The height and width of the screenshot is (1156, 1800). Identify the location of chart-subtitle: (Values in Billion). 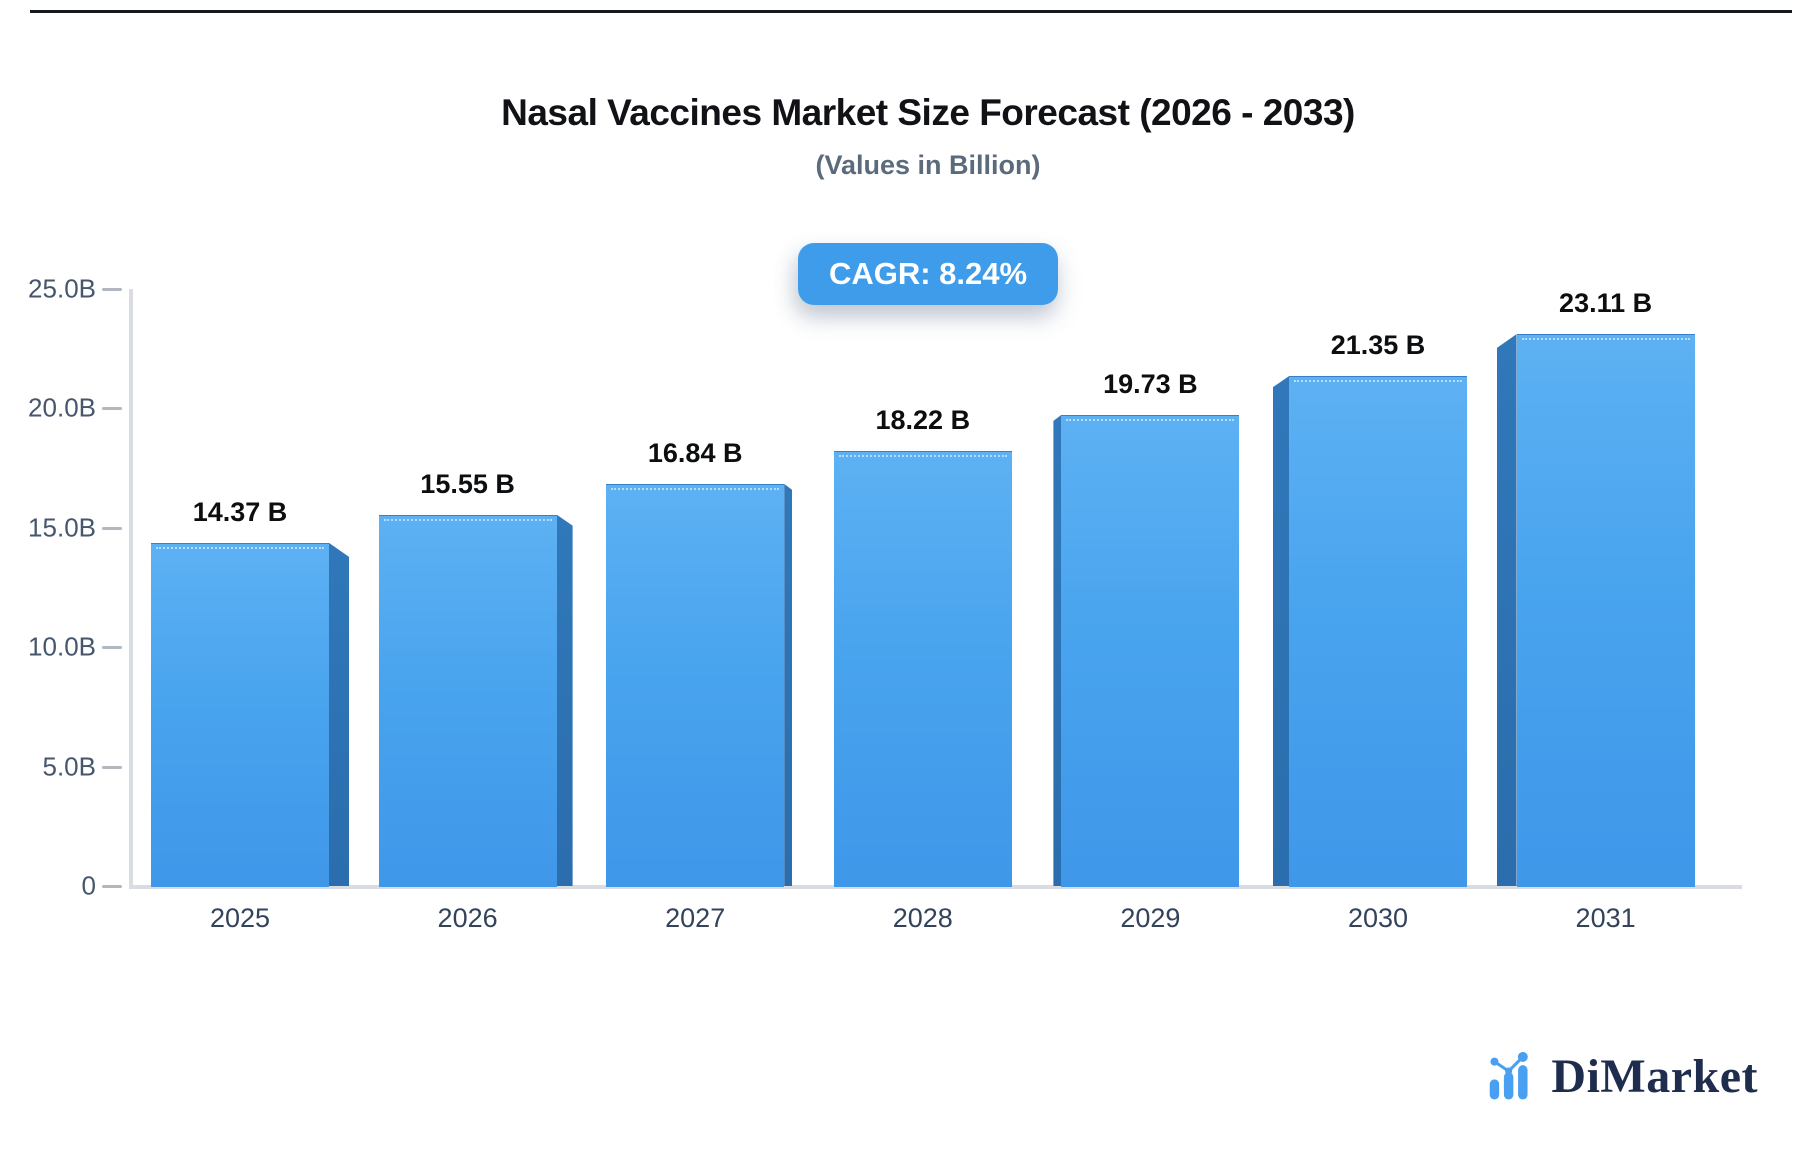
(928, 165).